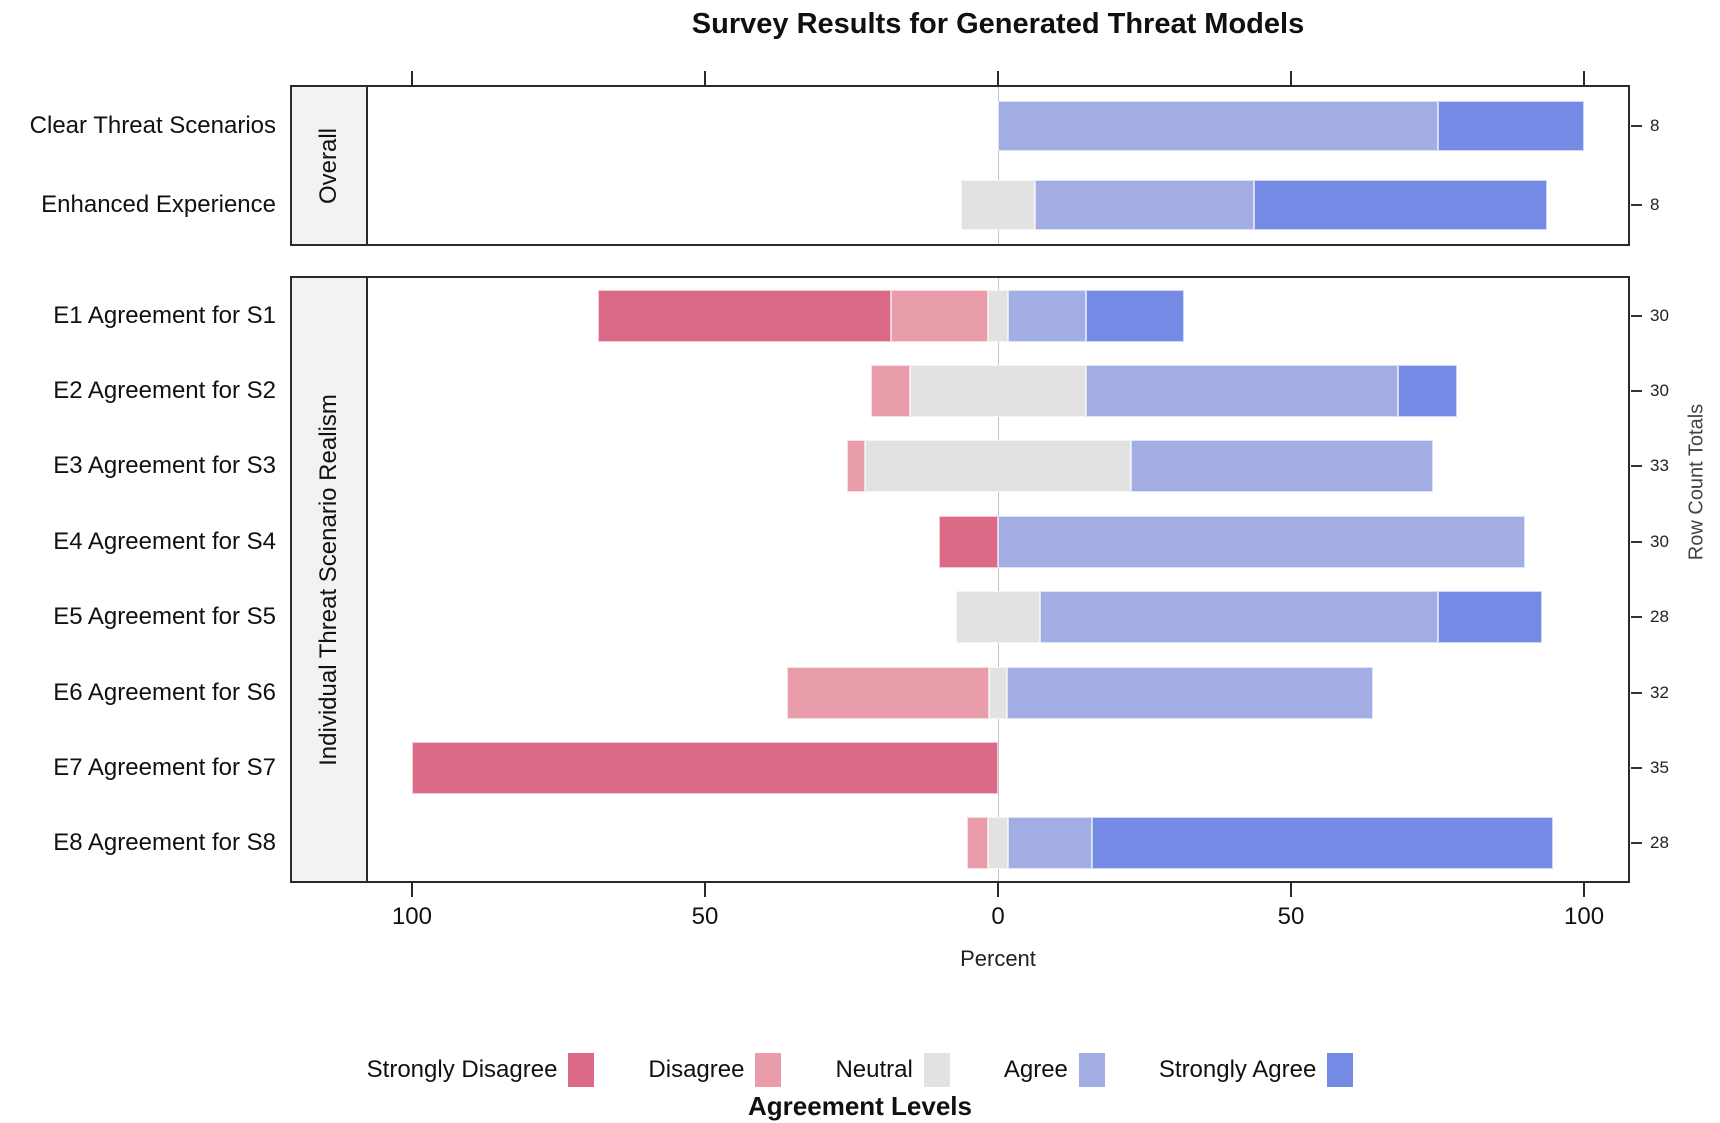 The width and height of the screenshot is (1720, 1123). Describe the element at coordinates (164, 466) in the screenshot. I see `row-label: E3 Agreement for S3` at that location.